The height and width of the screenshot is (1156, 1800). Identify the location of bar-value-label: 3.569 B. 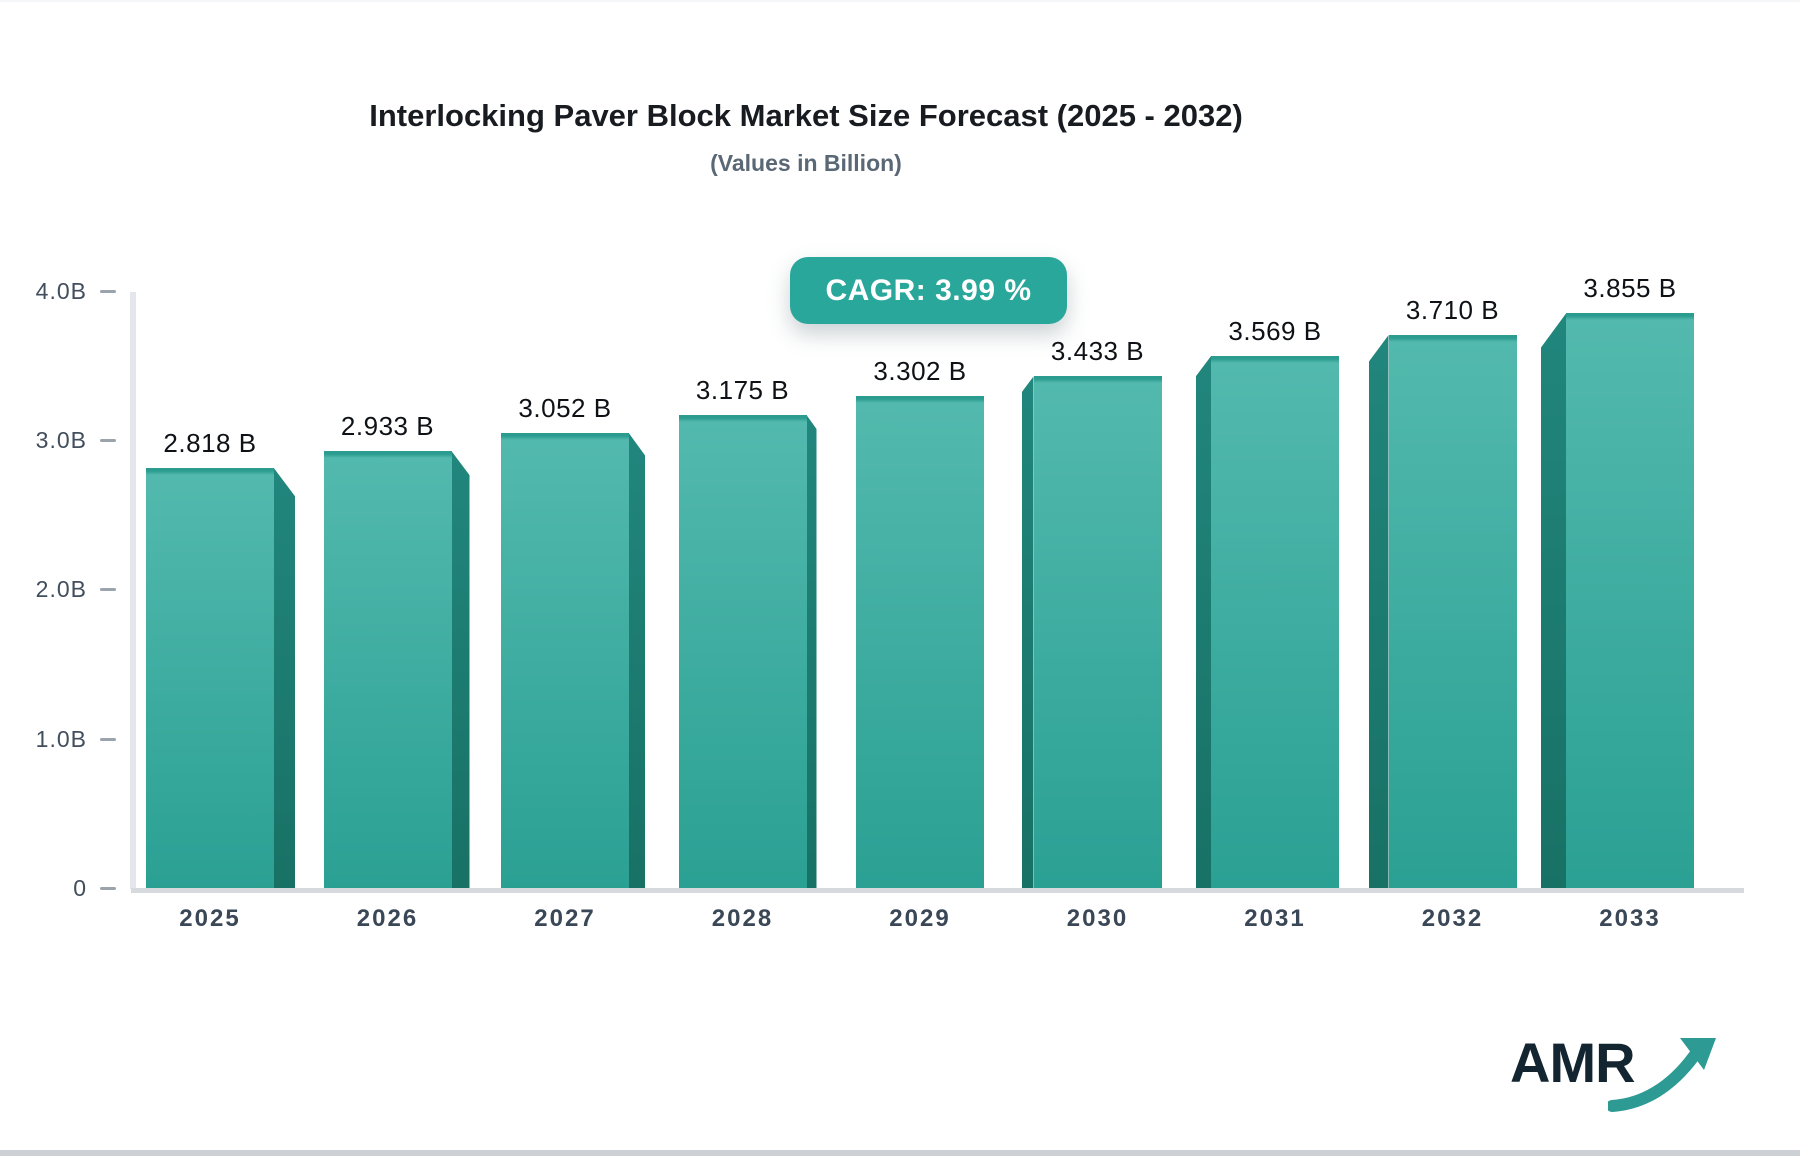
(1275, 331).